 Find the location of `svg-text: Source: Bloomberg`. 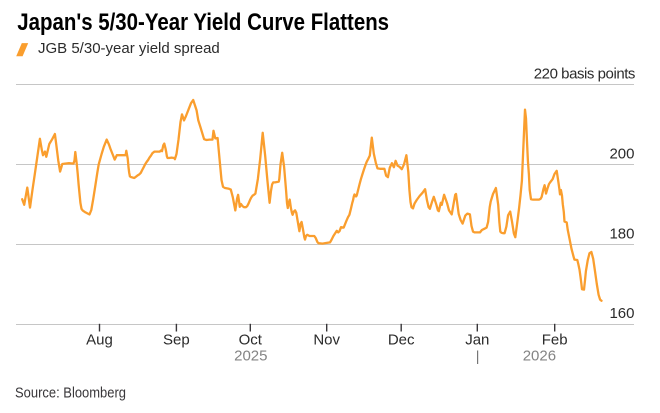

svg-text: Source: Bloomberg is located at coordinates (70, 393).